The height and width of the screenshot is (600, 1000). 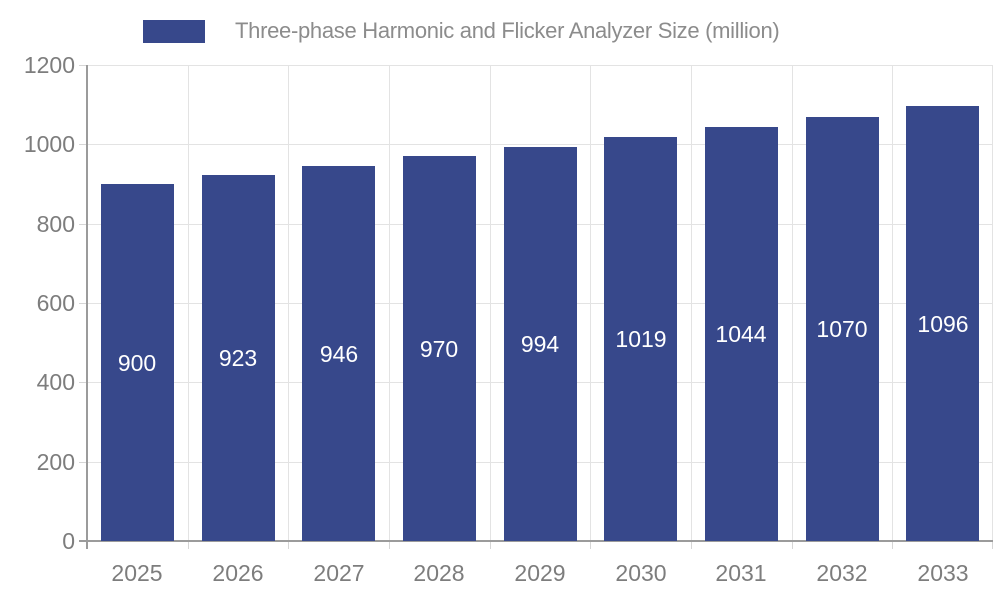 What do you see at coordinates (137, 573) in the screenshot?
I see `x-axis-label: 2025` at bounding box center [137, 573].